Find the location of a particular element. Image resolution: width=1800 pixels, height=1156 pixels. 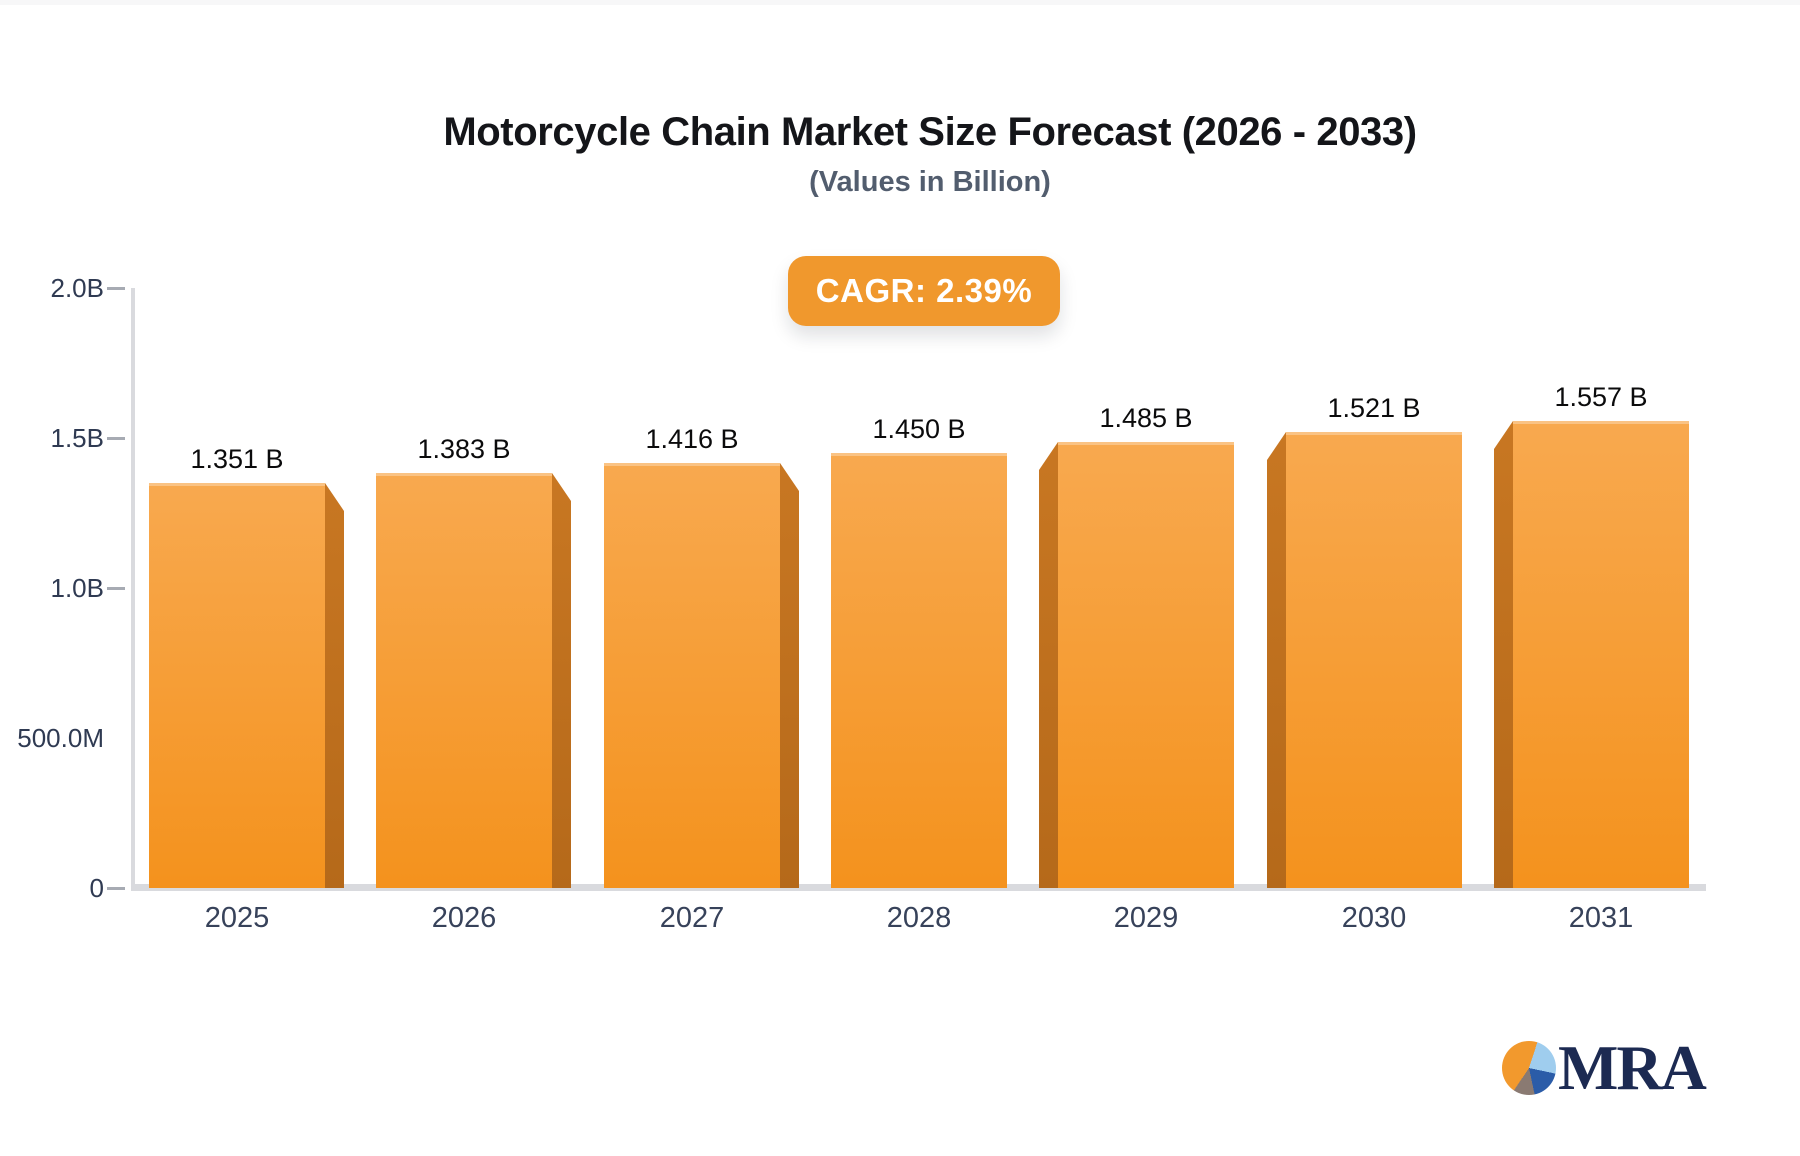

y-tick-label: 0 is located at coordinates (96, 888).